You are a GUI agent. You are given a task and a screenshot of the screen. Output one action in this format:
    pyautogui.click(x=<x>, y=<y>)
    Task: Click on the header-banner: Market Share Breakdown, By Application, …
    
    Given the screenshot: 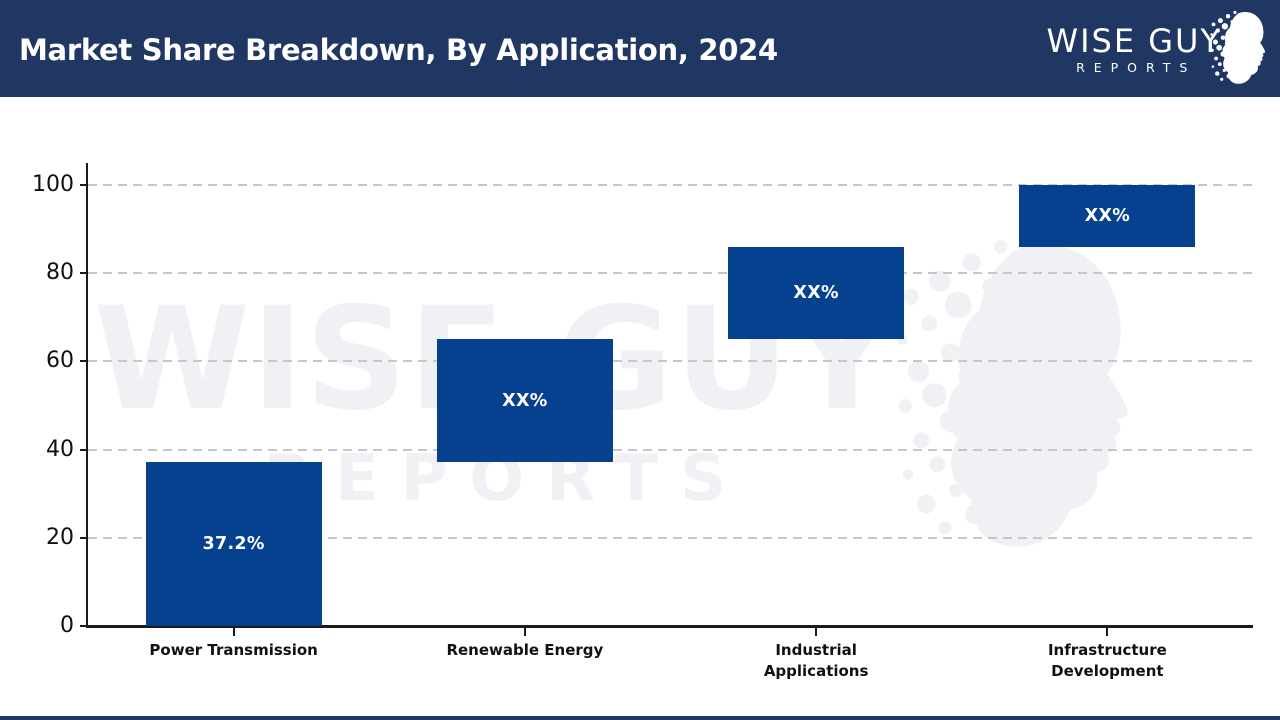 What is the action you would take?
    pyautogui.click(x=640, y=48)
    